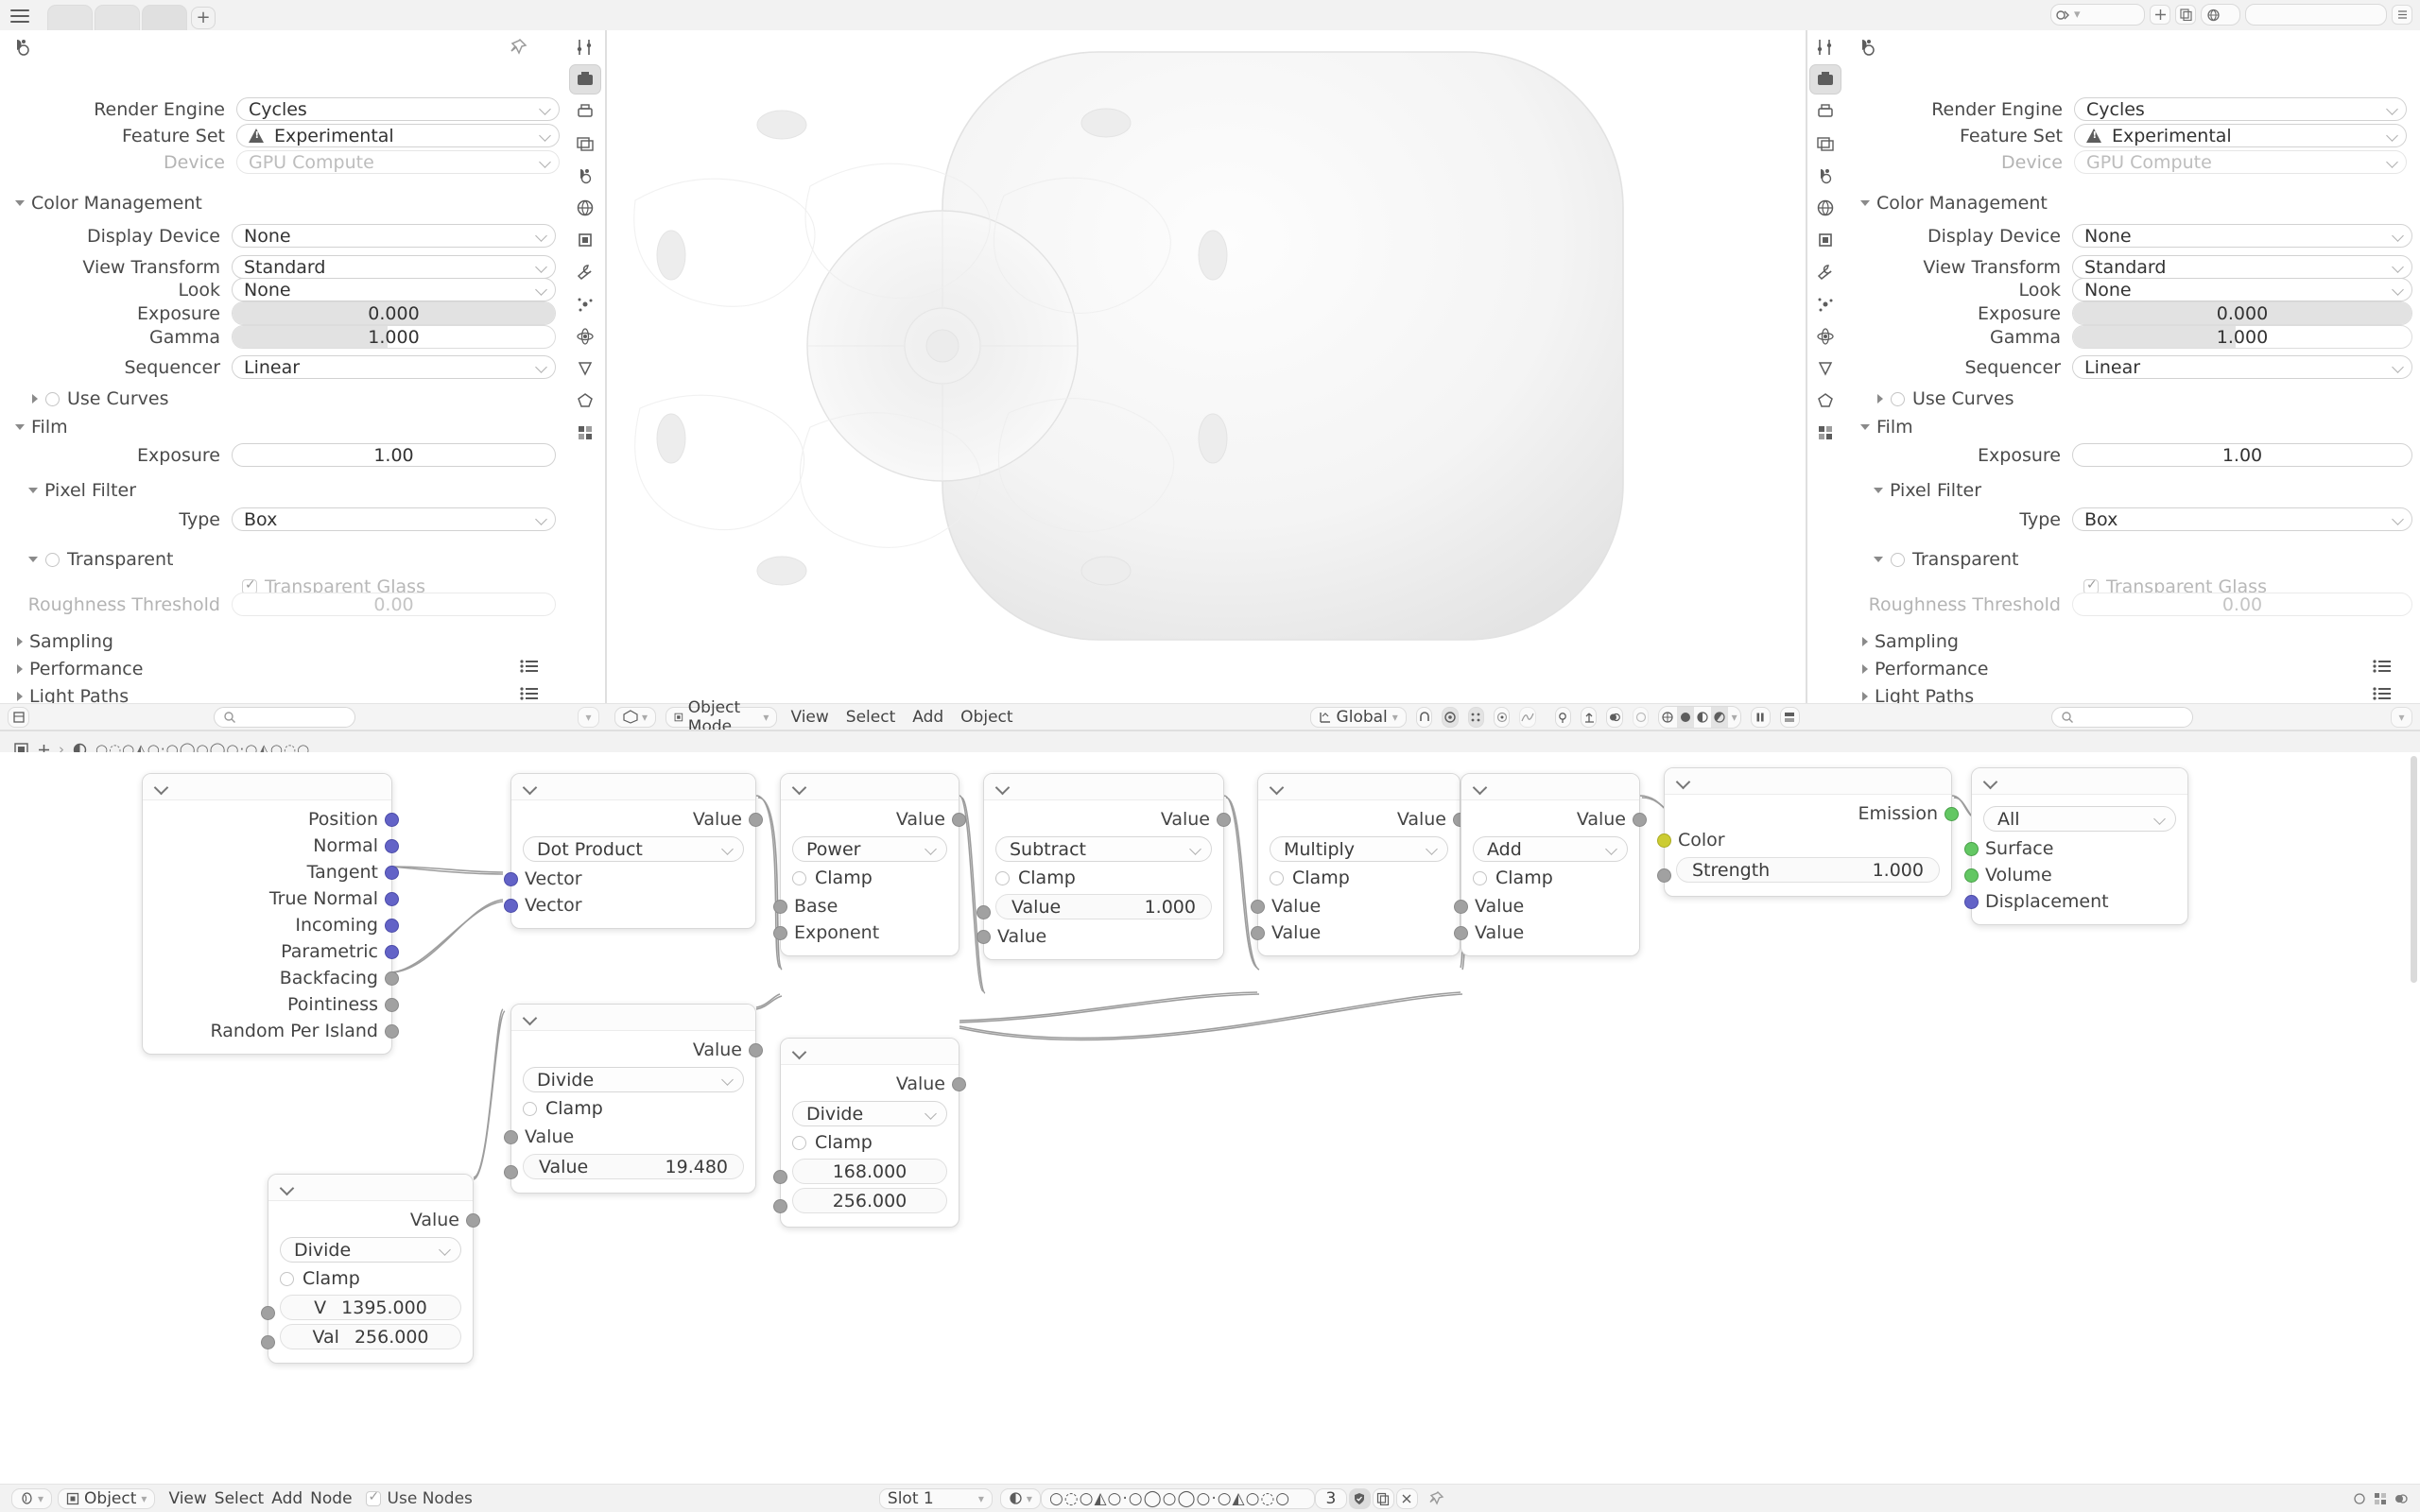 The width and height of the screenshot is (2420, 1512). I want to click on browse-world-button, so click(2402, 15).